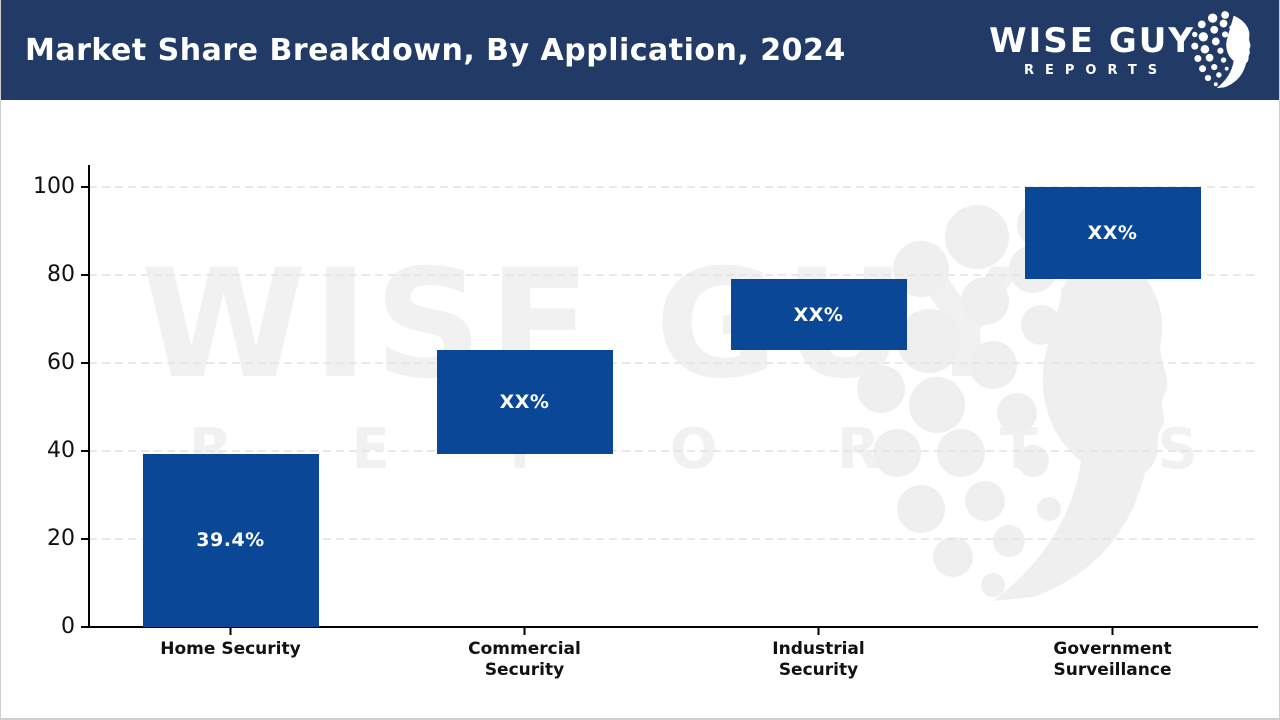 This screenshot has height=720, width=1280. What do you see at coordinates (524, 649) in the screenshot?
I see `category-label-line: Commercial` at bounding box center [524, 649].